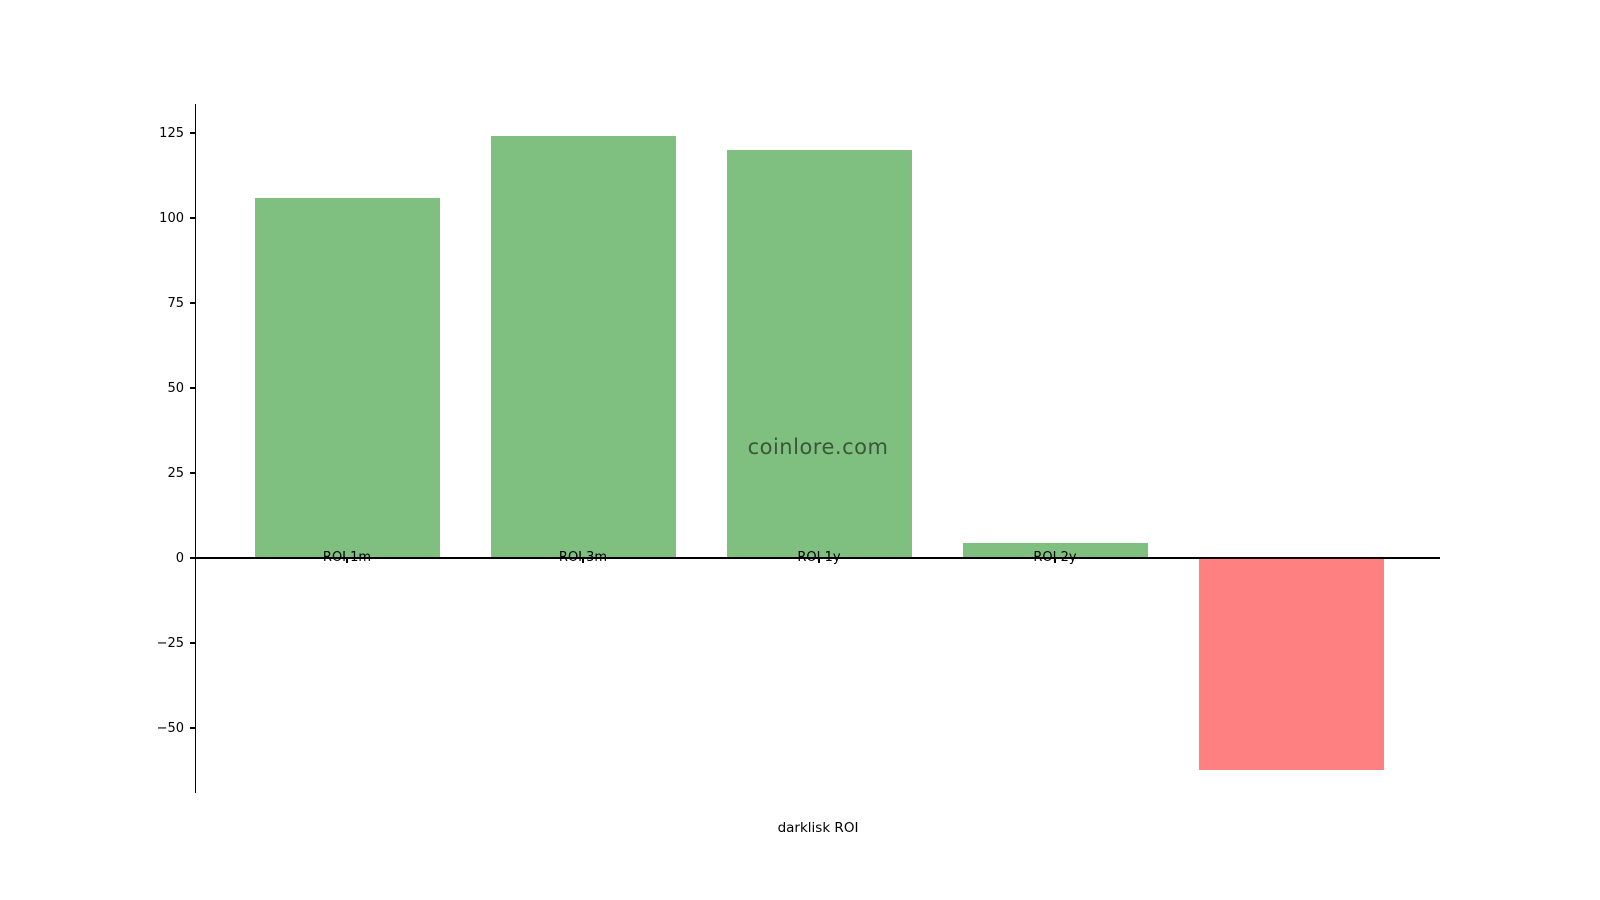 The width and height of the screenshot is (1600, 900). What do you see at coordinates (171, 133) in the screenshot?
I see `y-tick-label-125: 125` at bounding box center [171, 133].